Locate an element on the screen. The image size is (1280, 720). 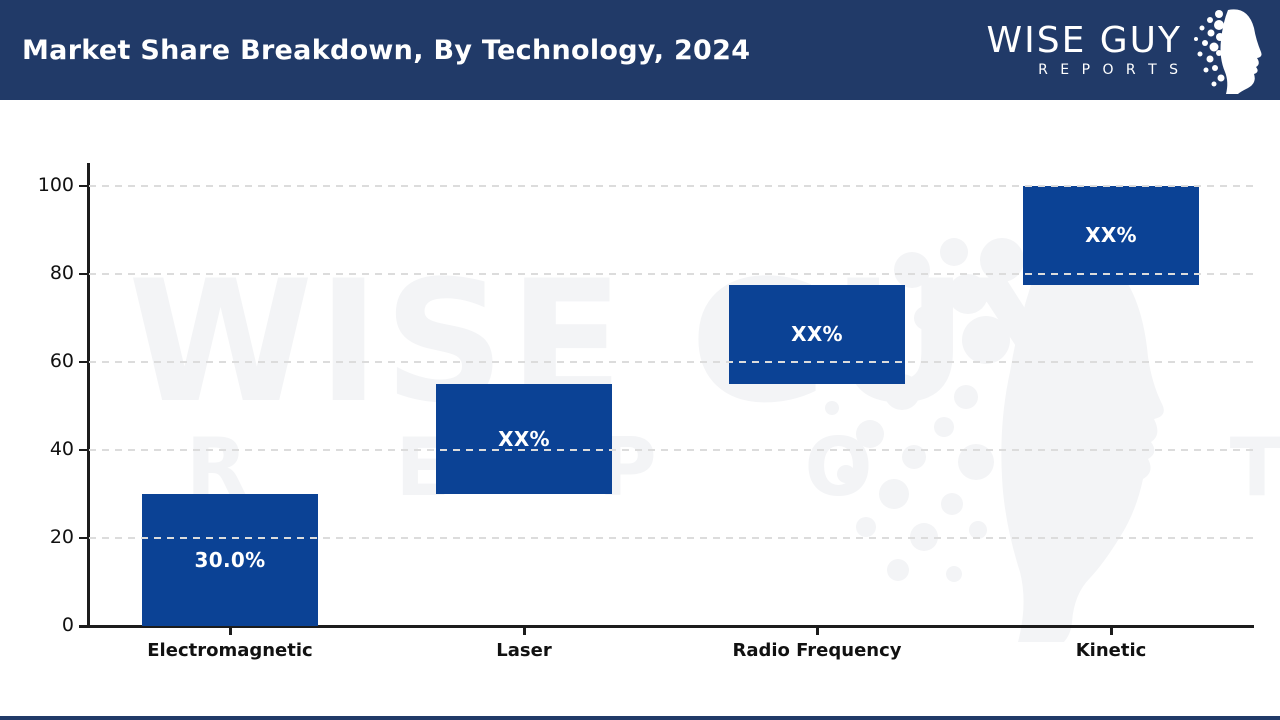
logo: WISE GUY R E P O R T S is located at coordinates (1127, 50).